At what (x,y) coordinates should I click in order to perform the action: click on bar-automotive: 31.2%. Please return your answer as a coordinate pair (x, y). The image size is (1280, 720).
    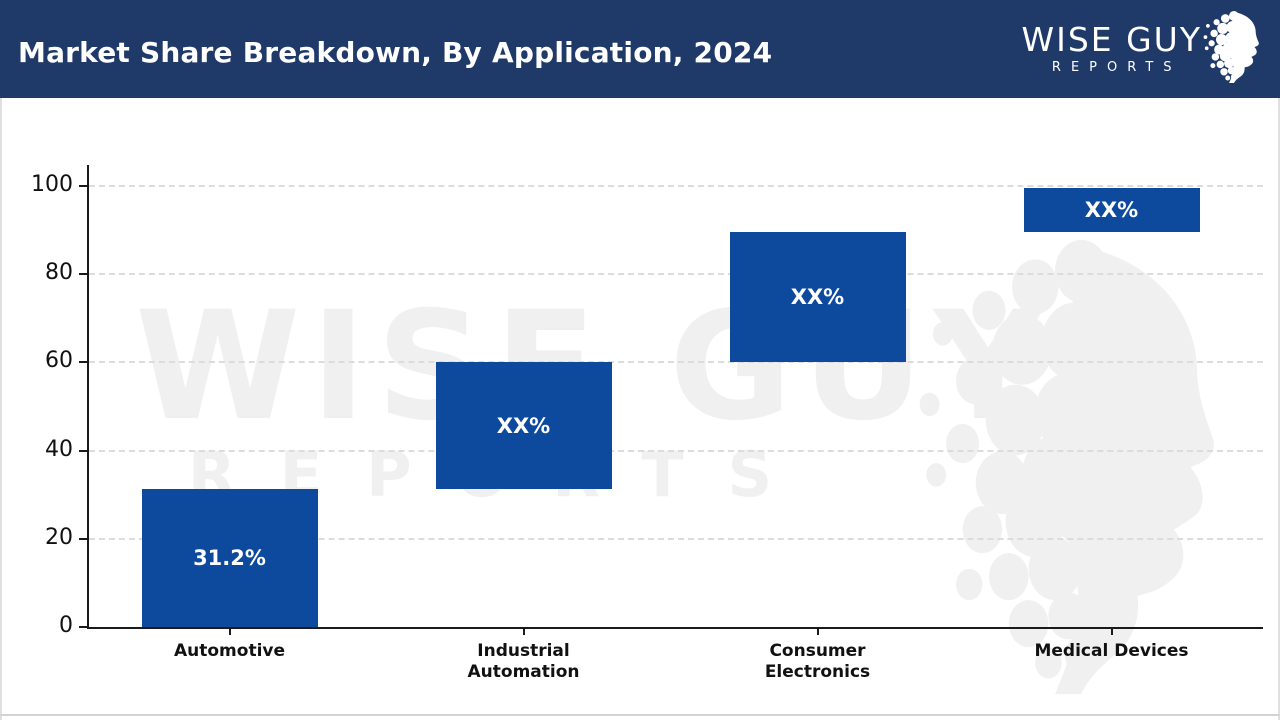
    Looking at the image, I should click on (229, 558).